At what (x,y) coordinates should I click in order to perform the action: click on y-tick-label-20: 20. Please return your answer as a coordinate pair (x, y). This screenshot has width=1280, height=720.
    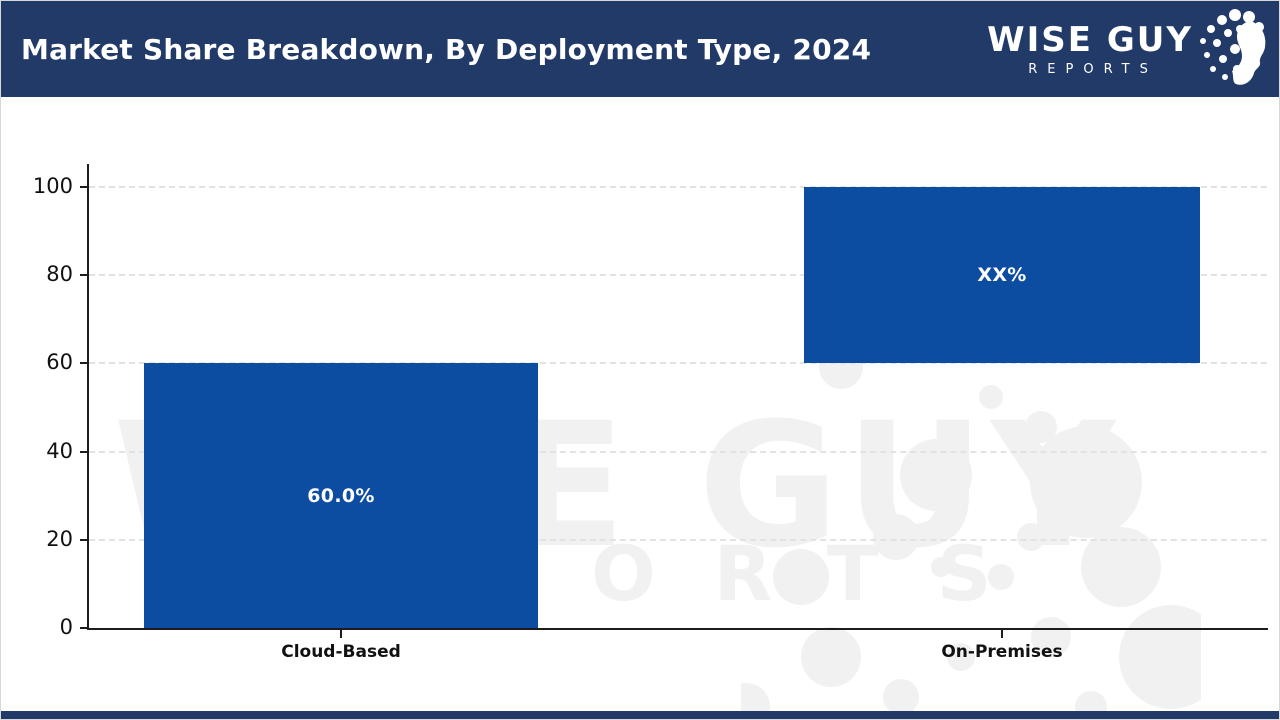
    Looking at the image, I should click on (59, 538).